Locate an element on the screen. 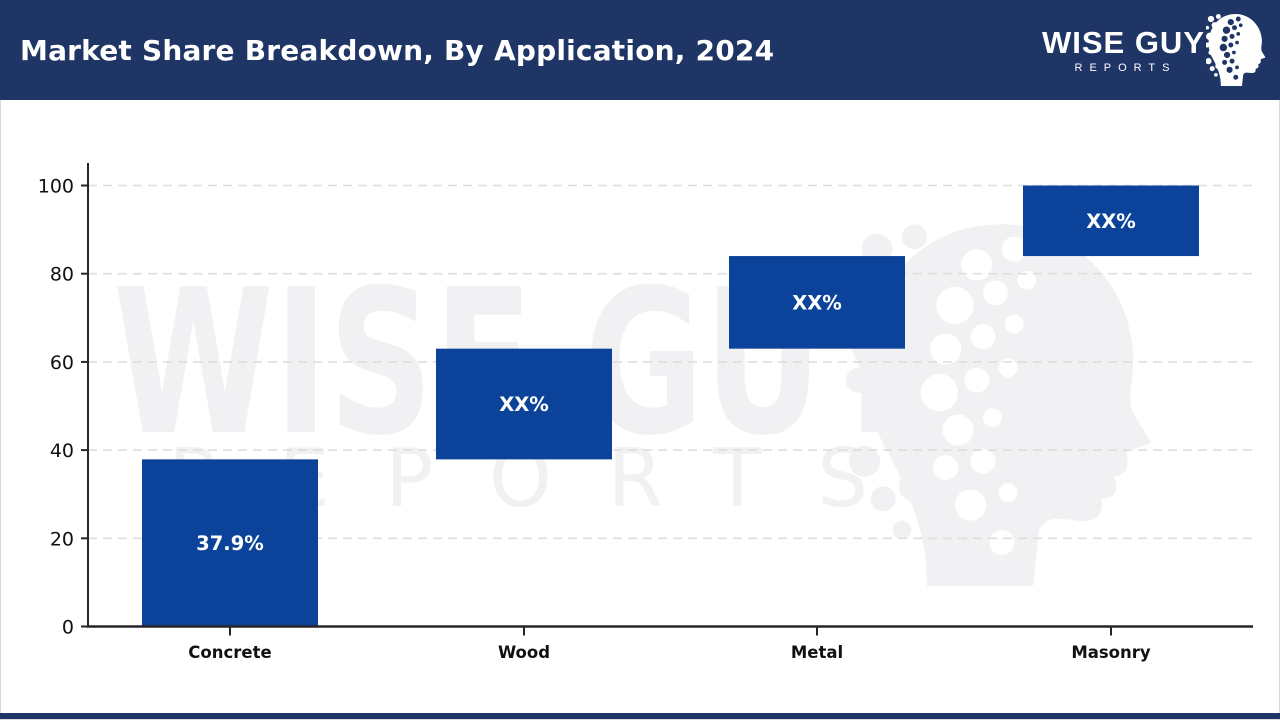 The image size is (1280, 720). y-tick-label: 60 is located at coordinates (62, 363).